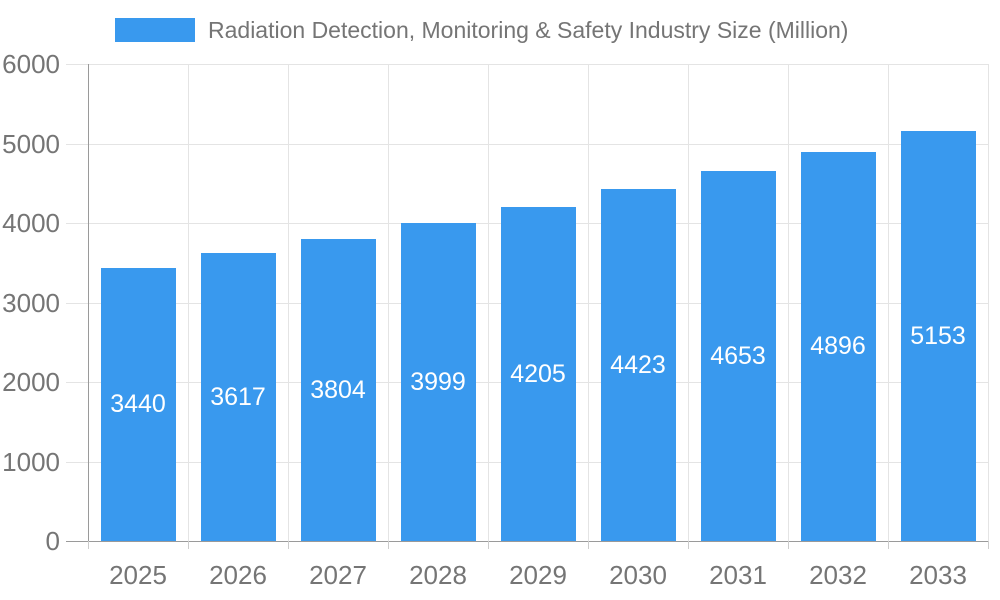 Image resolution: width=1000 pixels, height=600 pixels. What do you see at coordinates (31, 302) in the screenshot?
I see `y-axis-tick-label: 3000` at bounding box center [31, 302].